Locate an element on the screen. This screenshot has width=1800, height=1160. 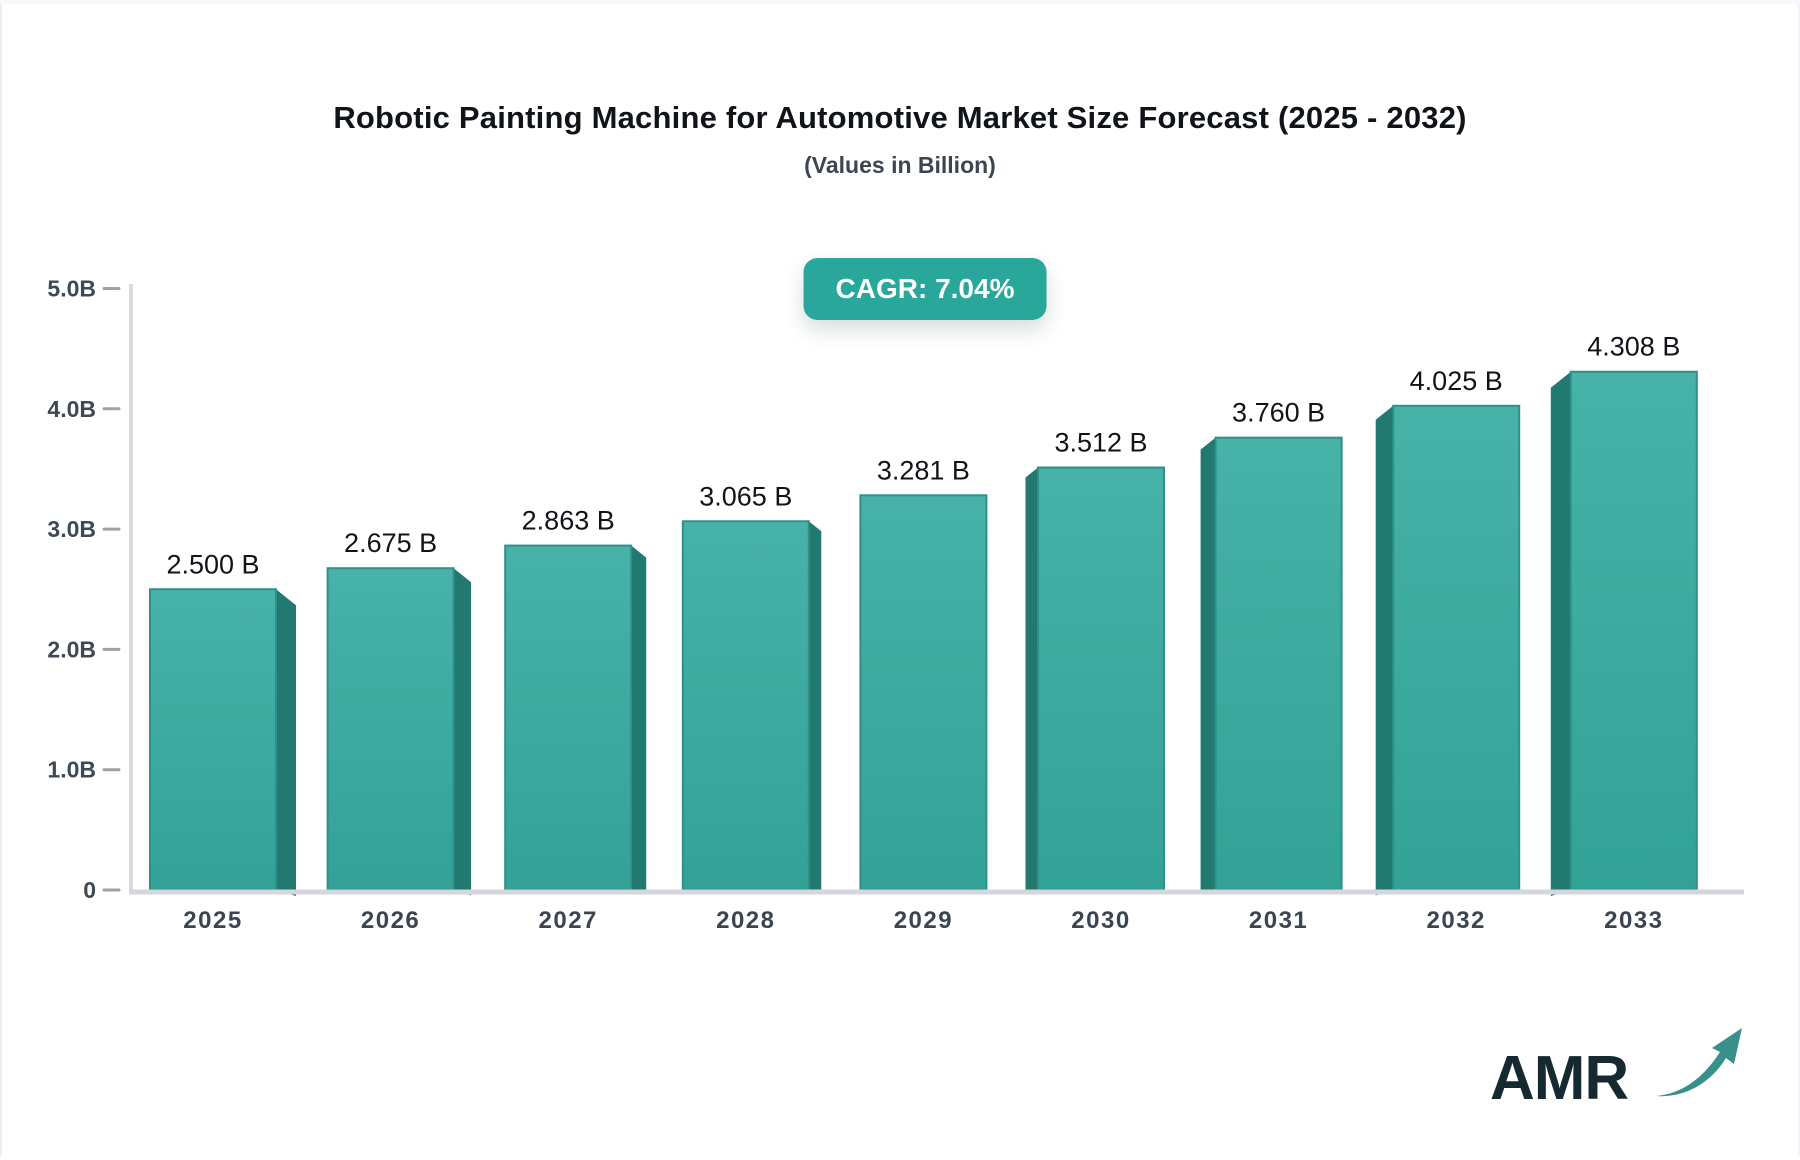
y-tick-label: 2.0B is located at coordinates (71, 649).